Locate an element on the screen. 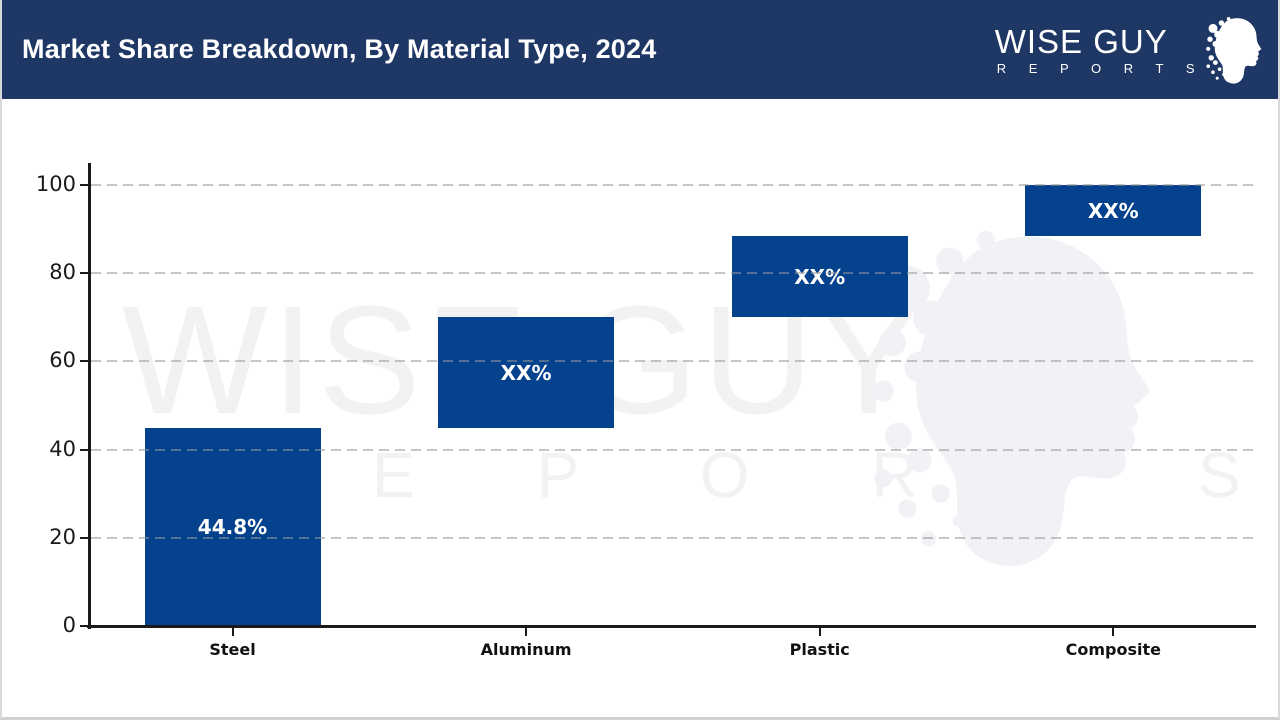  bar-value-label-aluminum: XX% is located at coordinates (526, 372).